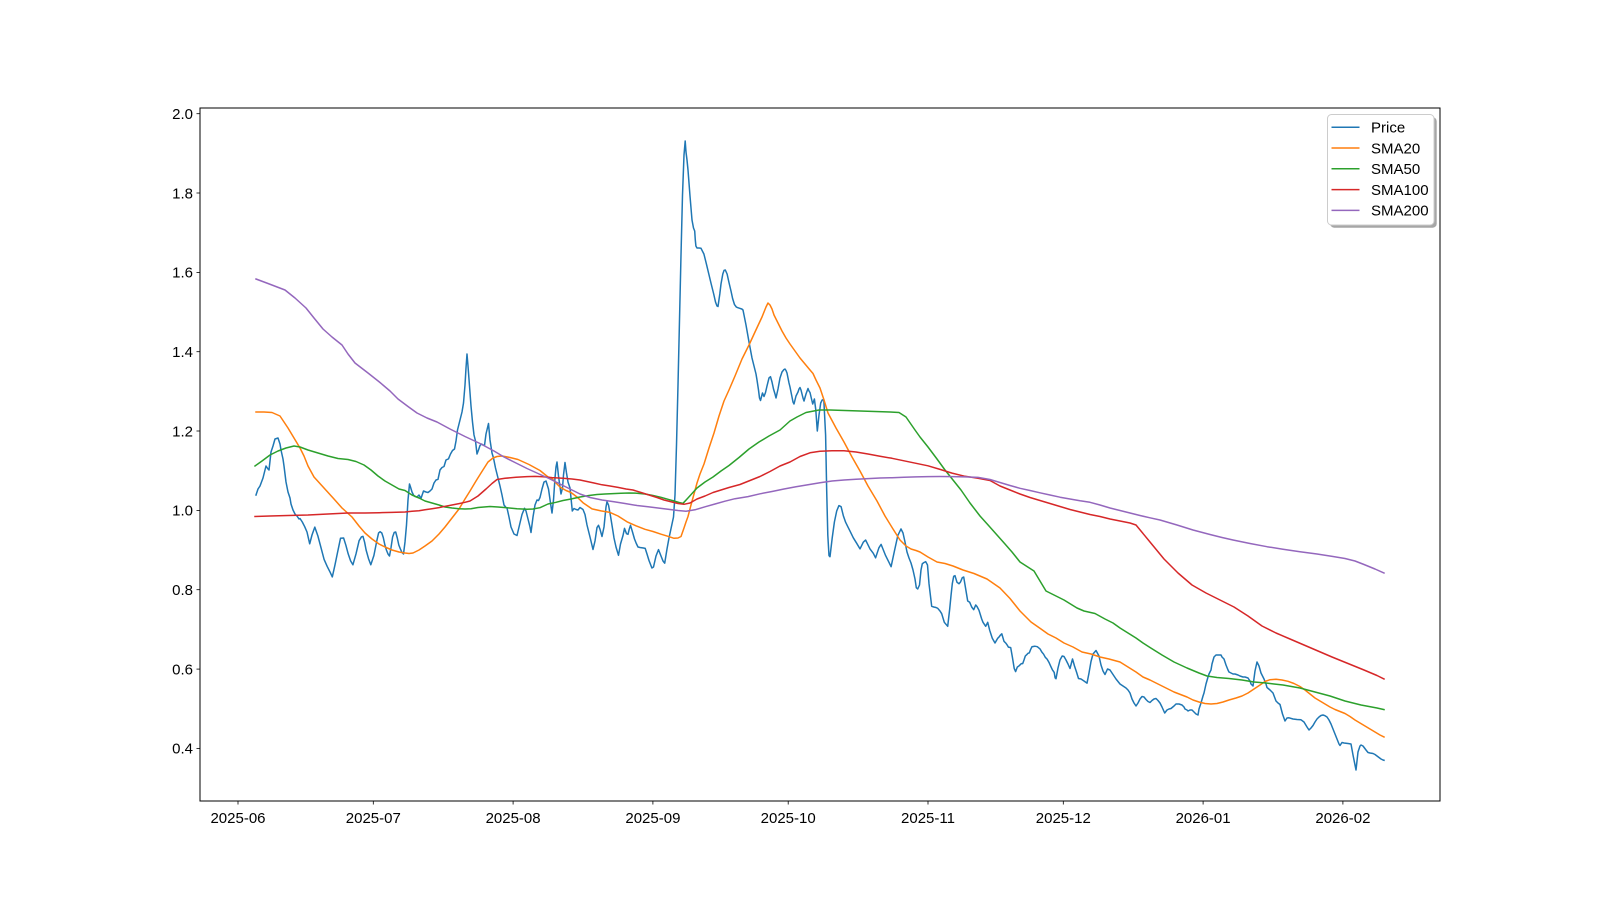 This screenshot has width=1600, height=900. I want to click on svg-text: 1.2, so click(182, 431).